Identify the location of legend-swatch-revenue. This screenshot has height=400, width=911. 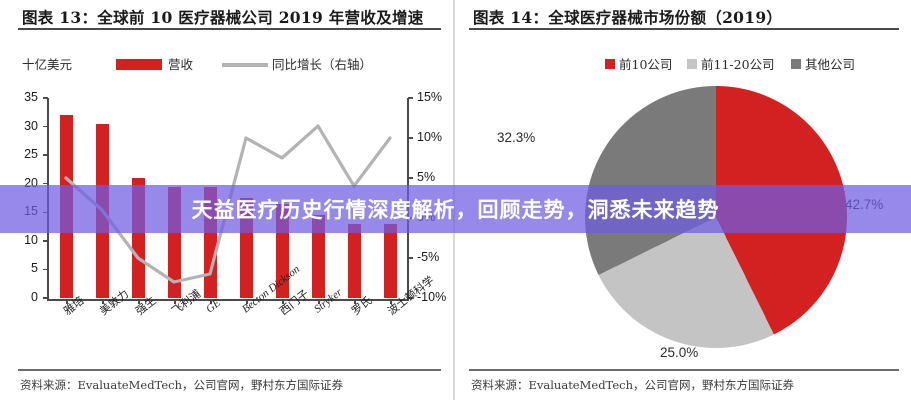
(139, 64).